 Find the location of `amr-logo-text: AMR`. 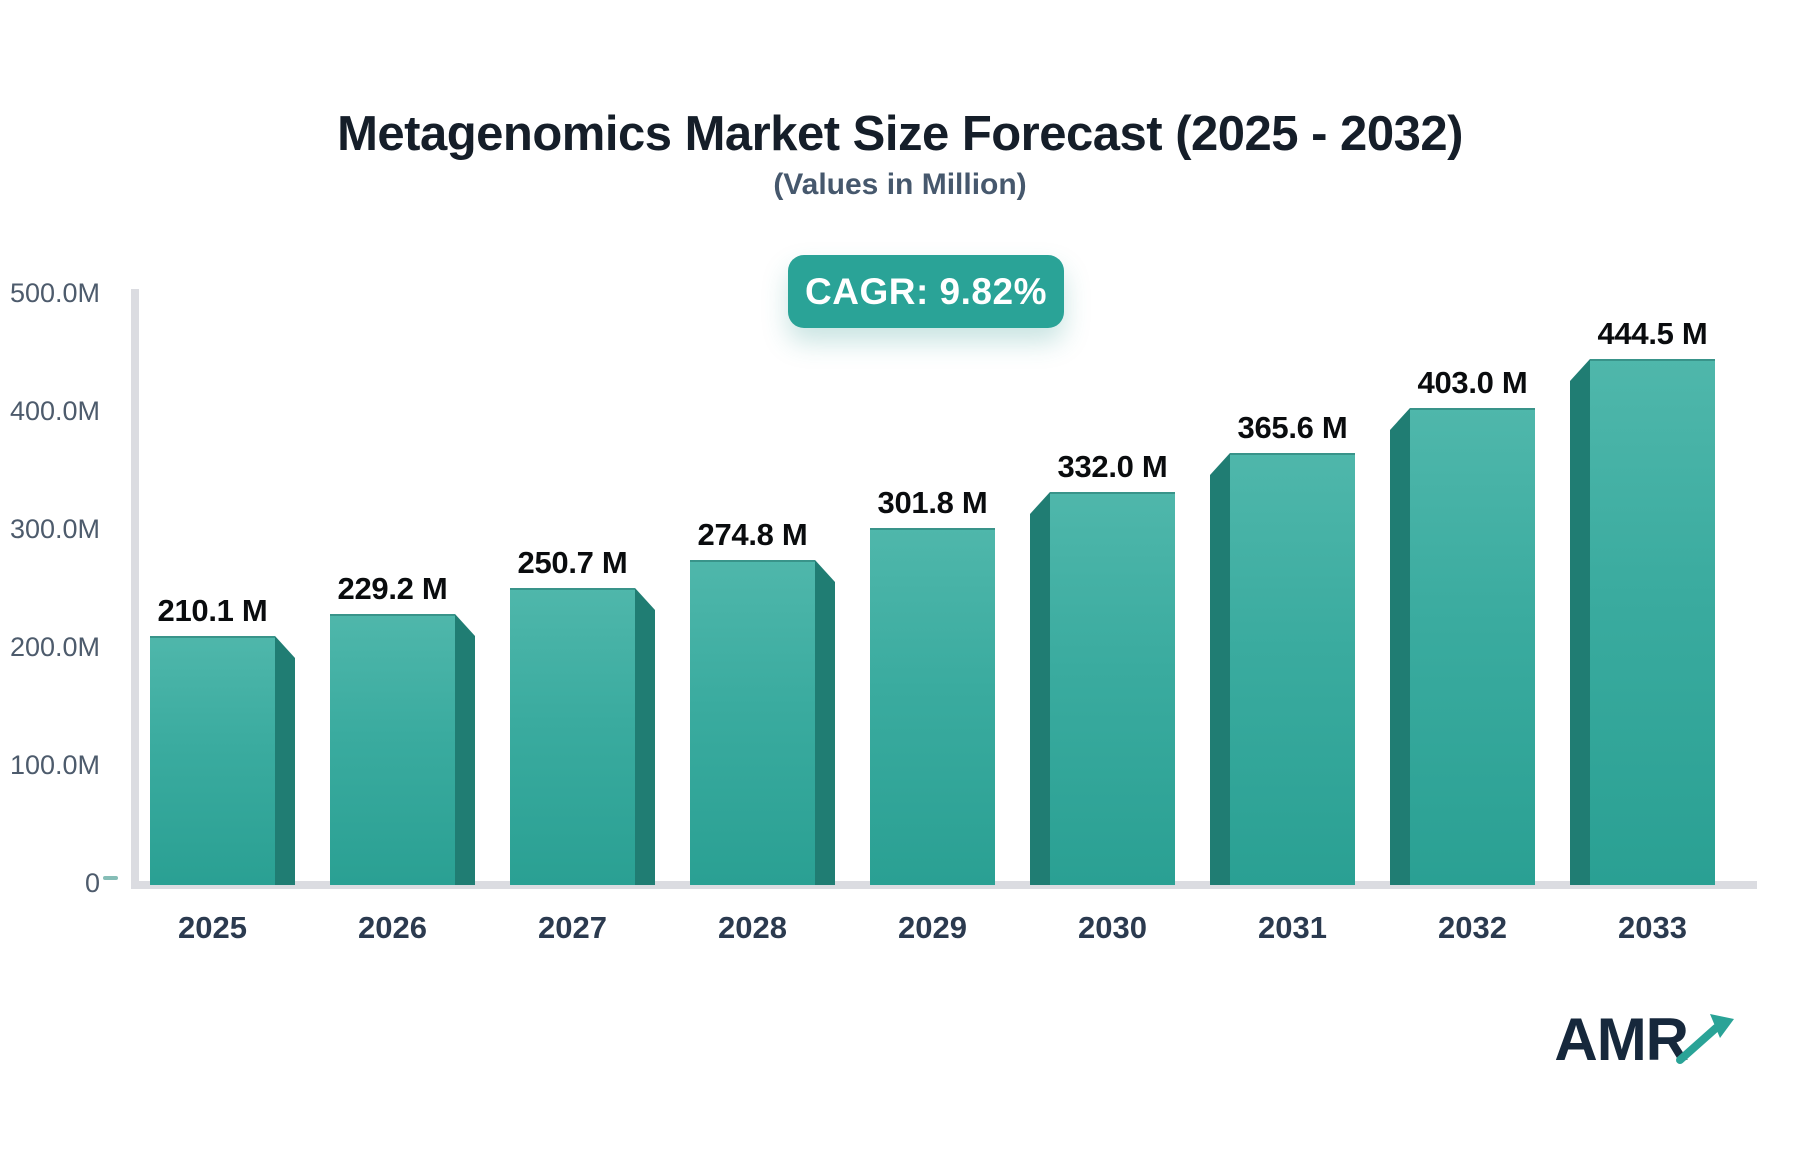

amr-logo-text: AMR is located at coordinates (1621, 1039).